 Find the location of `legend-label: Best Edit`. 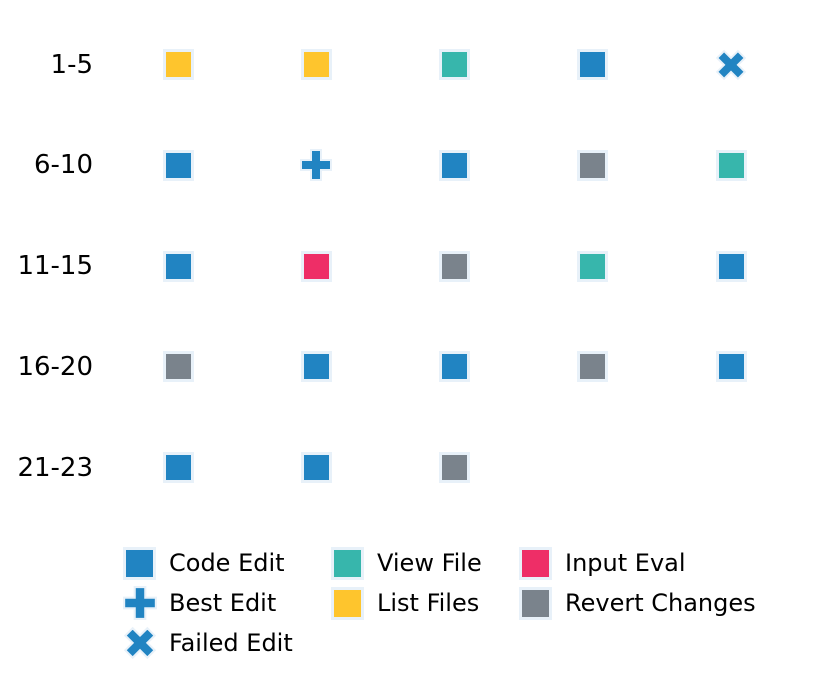

legend-label: Best Edit is located at coordinates (223, 603).